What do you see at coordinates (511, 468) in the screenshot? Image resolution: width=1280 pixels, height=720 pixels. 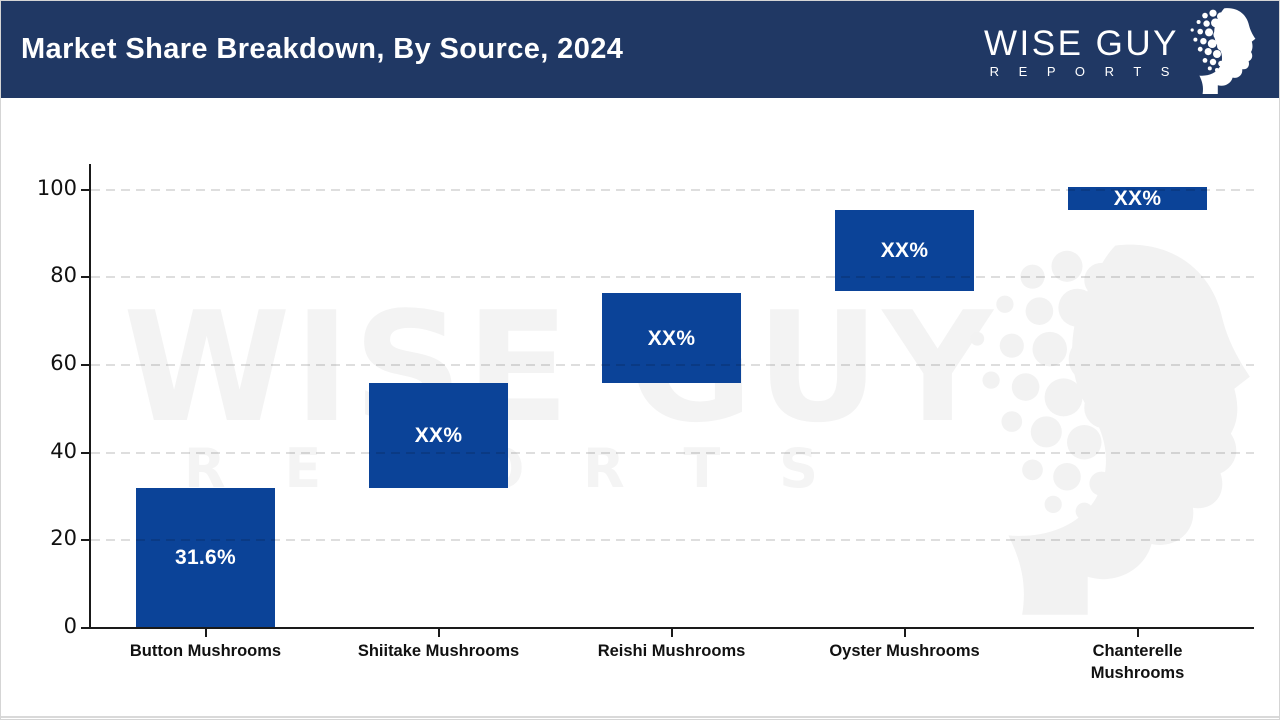 I see `watermark-reports: R E P O R T S` at bounding box center [511, 468].